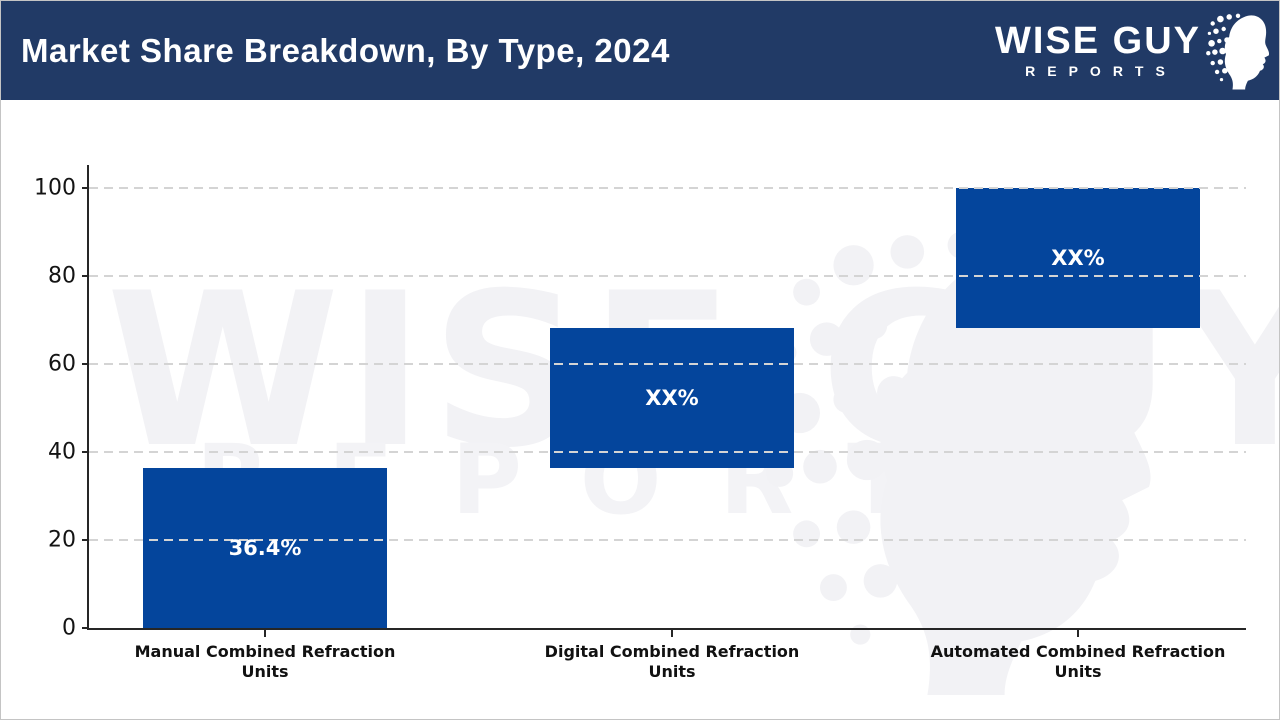 The height and width of the screenshot is (720, 1280). What do you see at coordinates (265, 661) in the screenshot?
I see `category-label-1: Manual Combined Refraction Units` at bounding box center [265, 661].